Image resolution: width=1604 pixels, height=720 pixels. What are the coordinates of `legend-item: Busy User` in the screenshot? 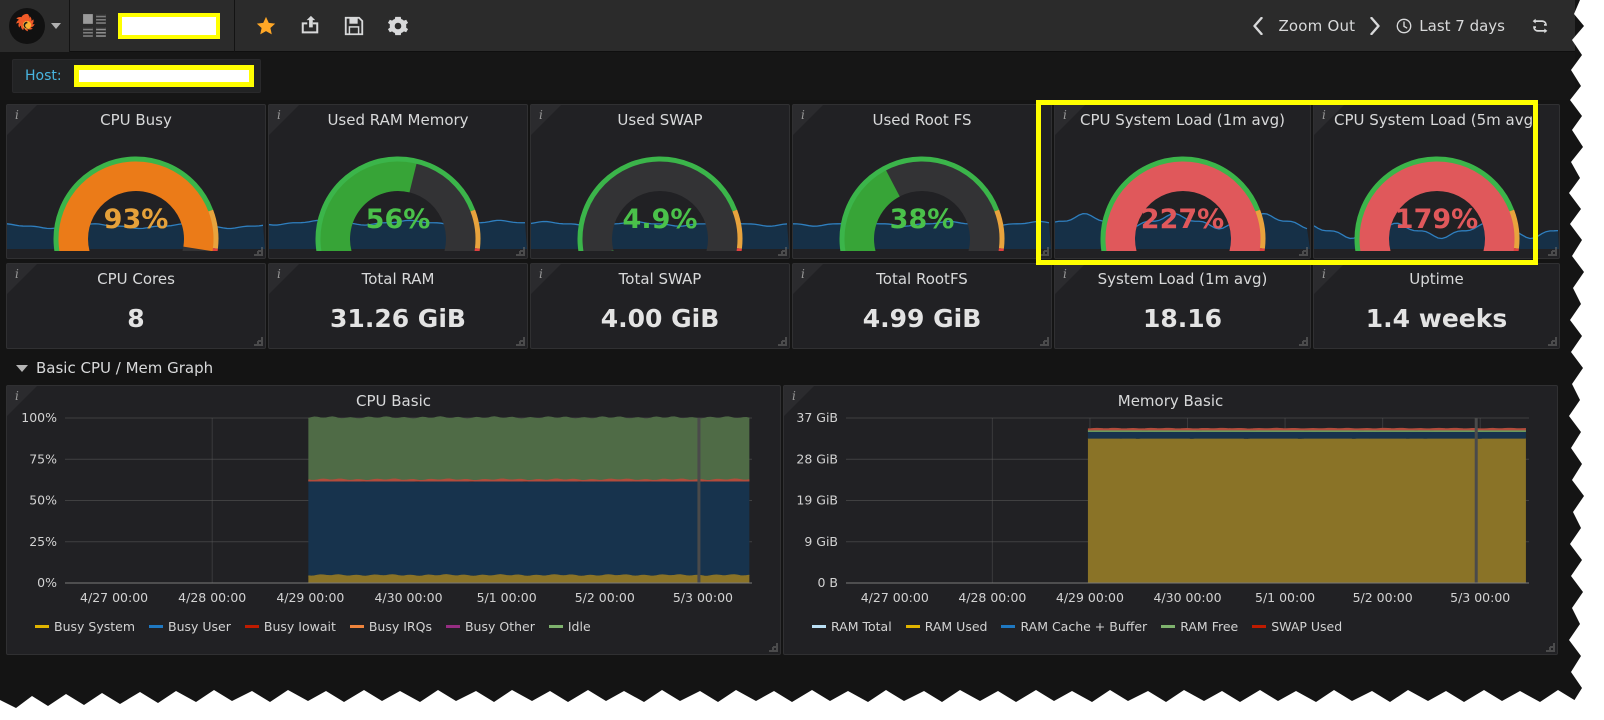 It's located at (190, 626).